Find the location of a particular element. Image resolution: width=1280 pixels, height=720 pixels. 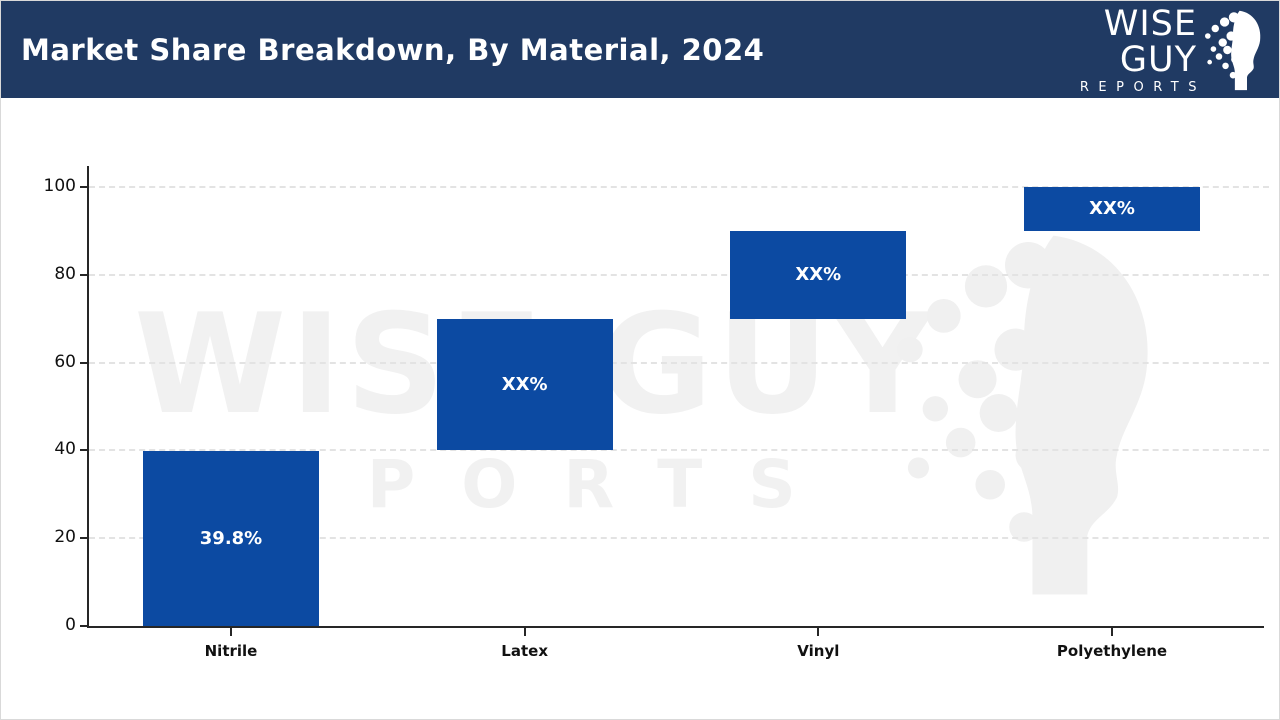

bar-vinyl: XX% is located at coordinates (818, 274).